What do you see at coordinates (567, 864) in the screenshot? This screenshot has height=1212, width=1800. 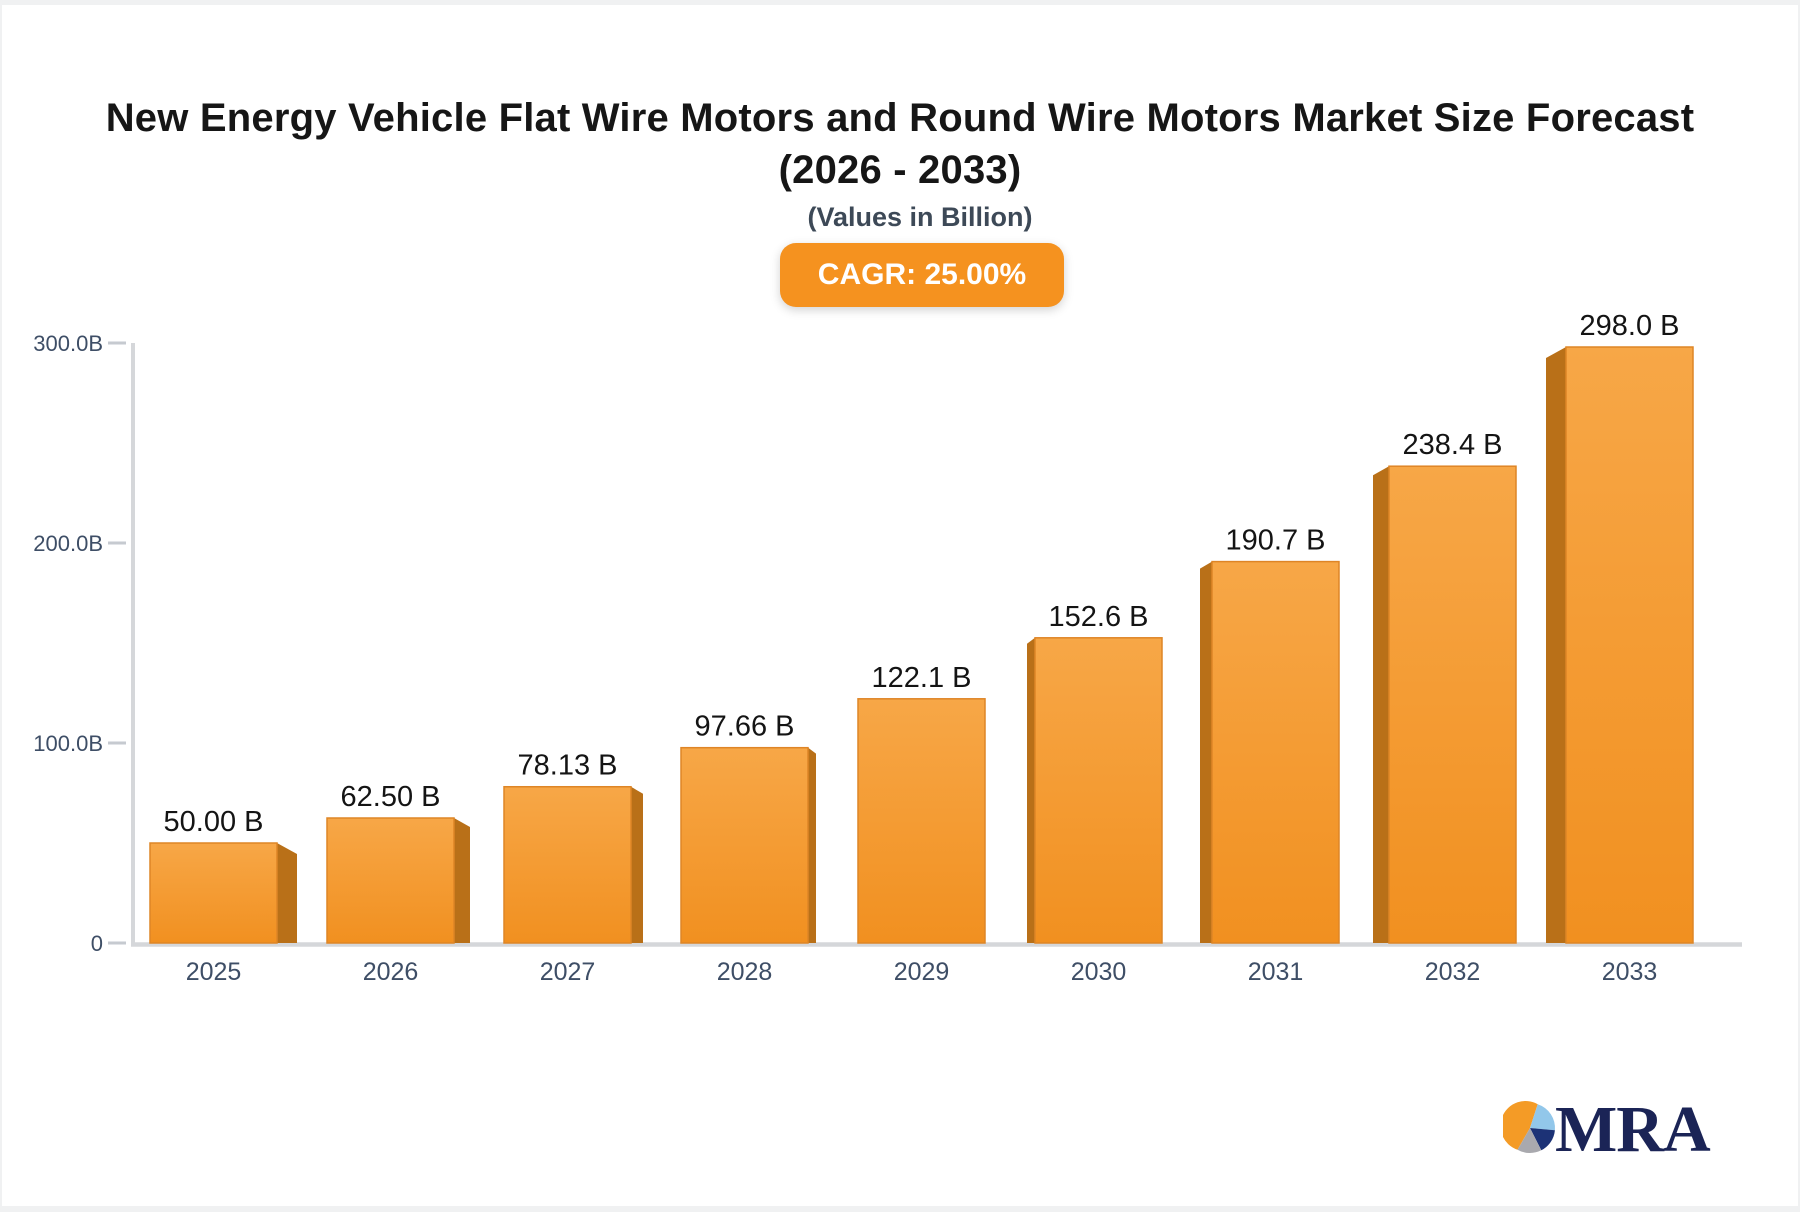 I see `bar-2027` at bounding box center [567, 864].